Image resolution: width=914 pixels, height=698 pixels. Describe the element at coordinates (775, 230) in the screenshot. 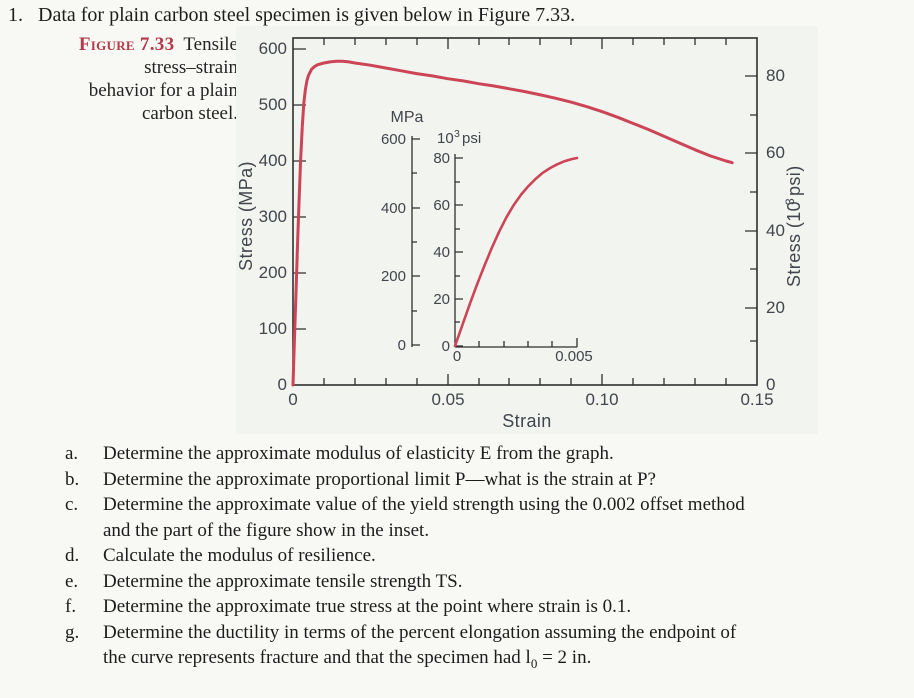

I see `ksi-tick-label: 40` at that location.